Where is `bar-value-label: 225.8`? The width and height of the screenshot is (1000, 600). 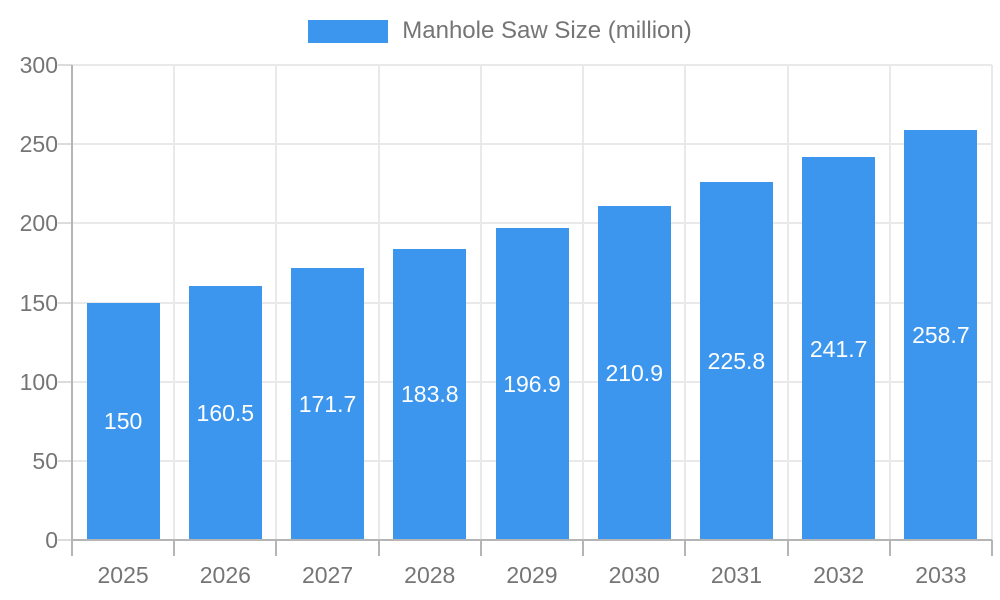
bar-value-label: 225.8 is located at coordinates (736, 361).